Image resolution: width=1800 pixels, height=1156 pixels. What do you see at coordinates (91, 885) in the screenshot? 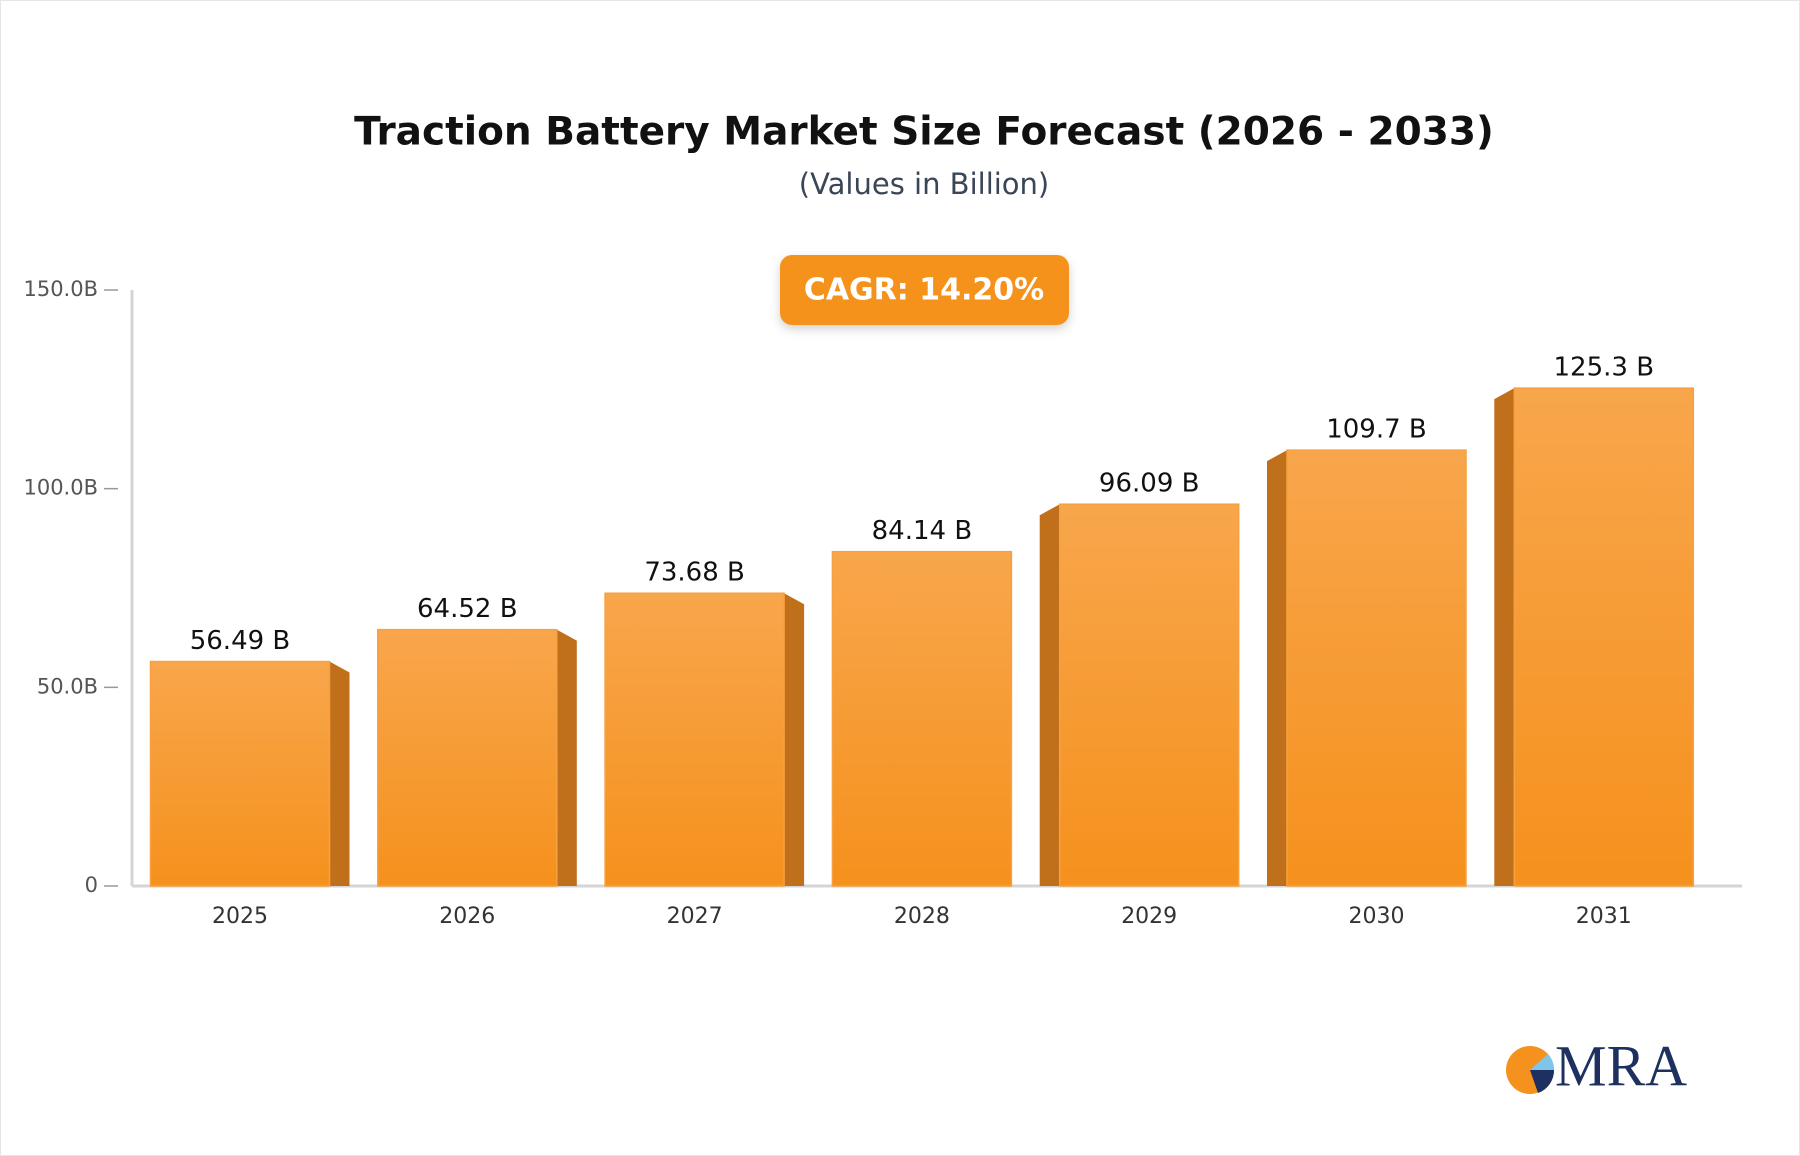
I see `y-tick-label: 0` at bounding box center [91, 885].